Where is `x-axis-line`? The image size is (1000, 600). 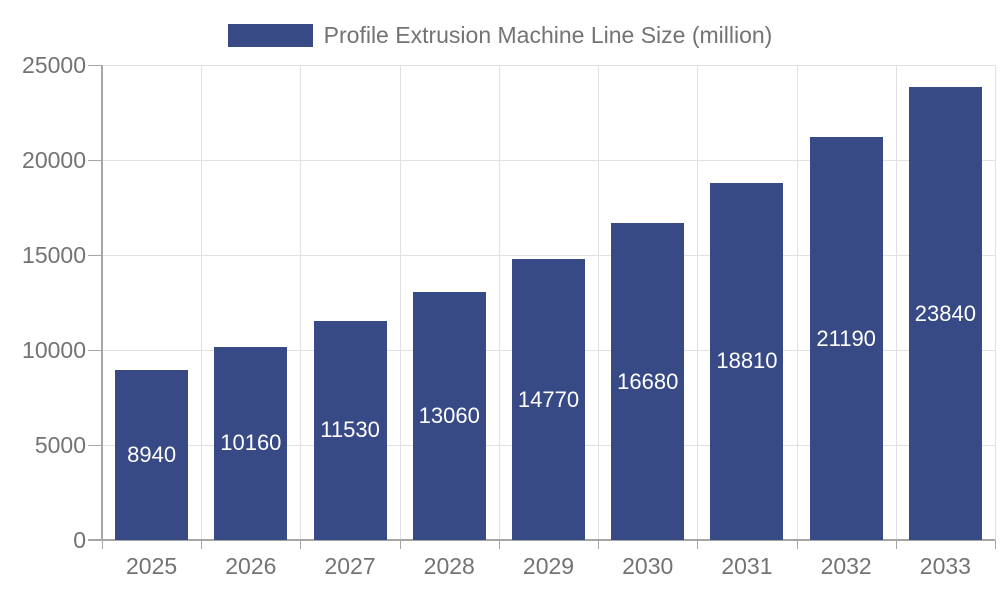
x-axis-line is located at coordinates (541, 540).